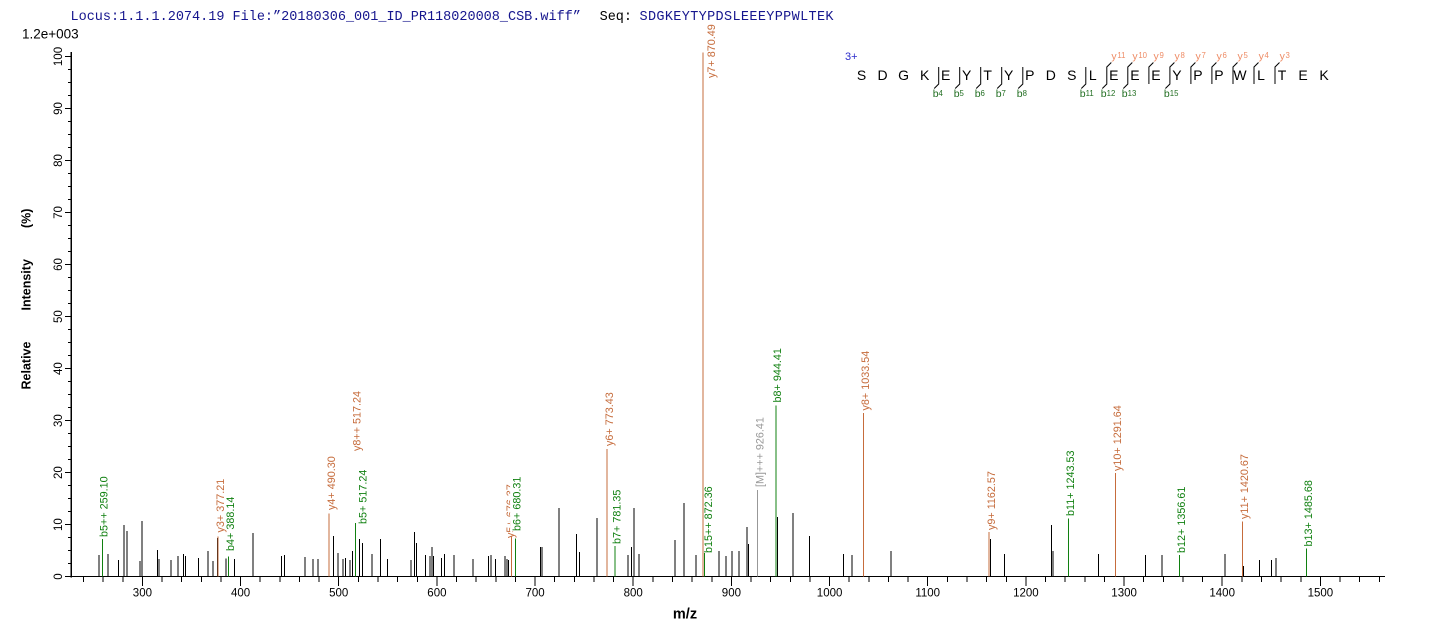  I want to click on svg-text: b5, so click(959, 94).